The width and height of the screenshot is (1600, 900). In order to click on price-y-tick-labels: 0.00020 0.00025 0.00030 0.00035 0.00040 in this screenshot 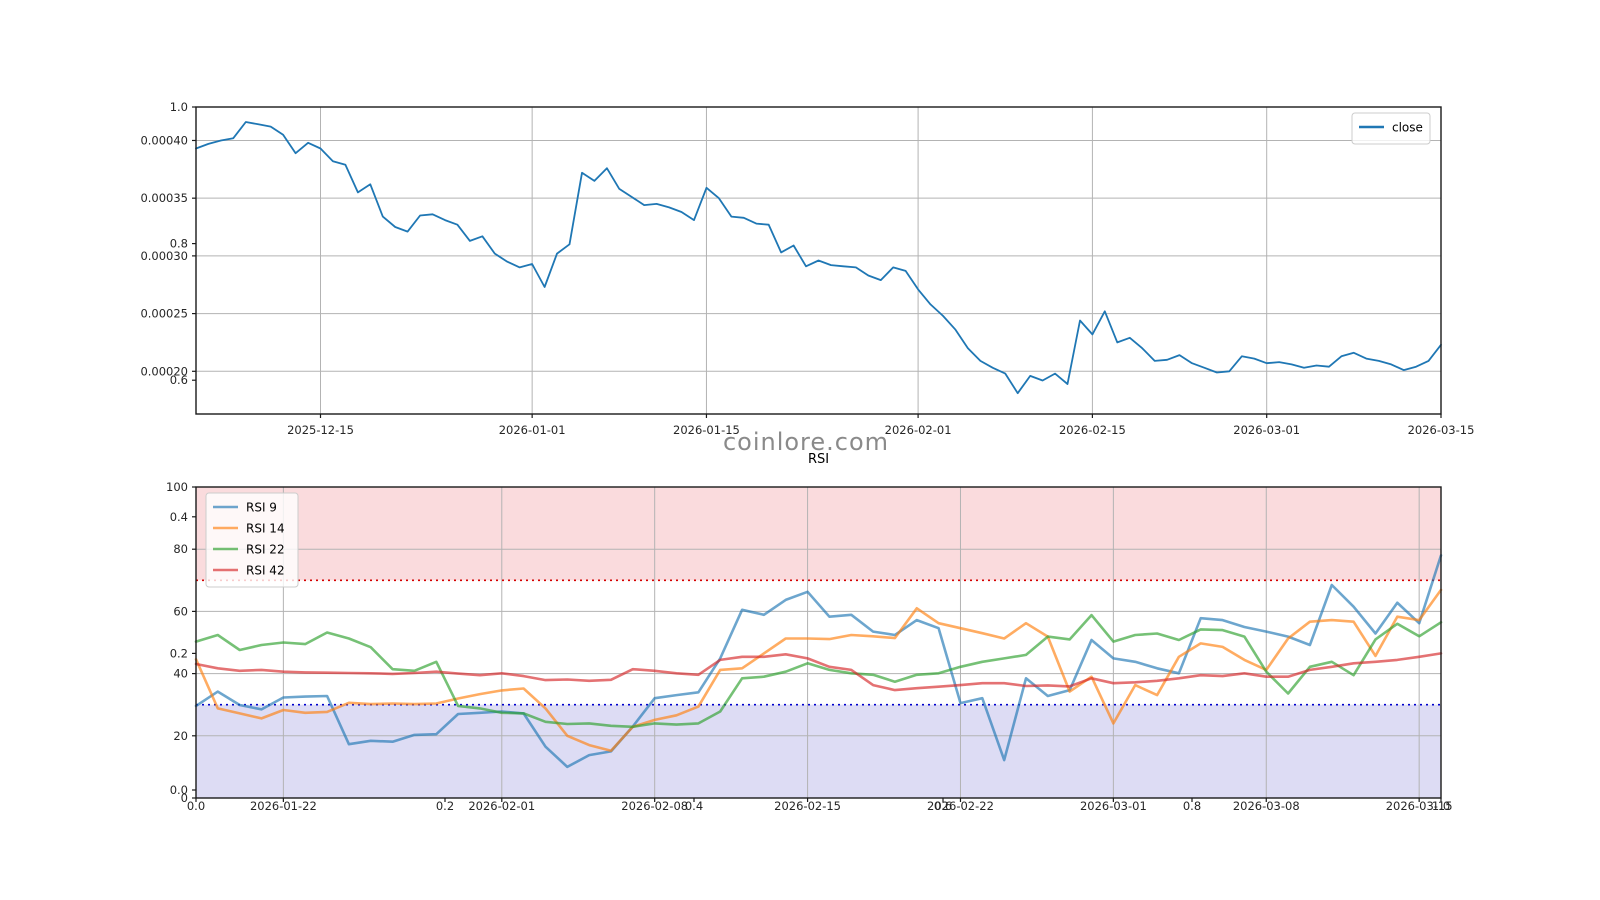, I will do `click(168, 255)`.